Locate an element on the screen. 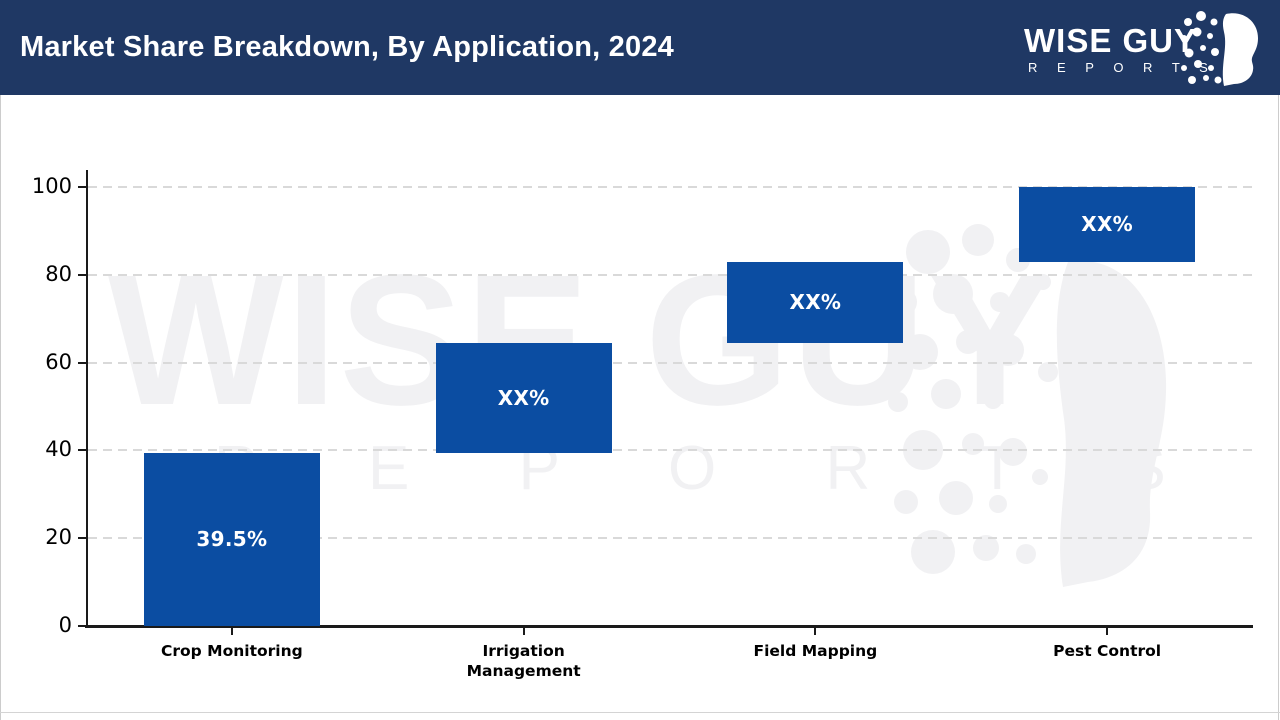 Image resolution: width=1280 pixels, height=720 pixels. x-axis-label-irrigation-management: Irrigation Management is located at coordinates (523, 661).